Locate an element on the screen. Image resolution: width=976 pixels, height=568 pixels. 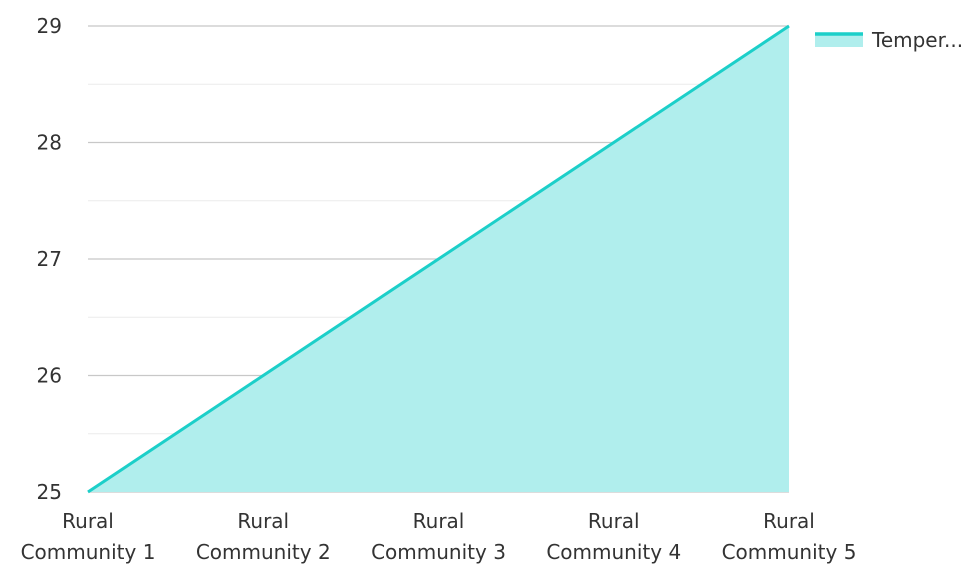
x-category-label: Rural Community 3 is located at coordinates (438, 536).